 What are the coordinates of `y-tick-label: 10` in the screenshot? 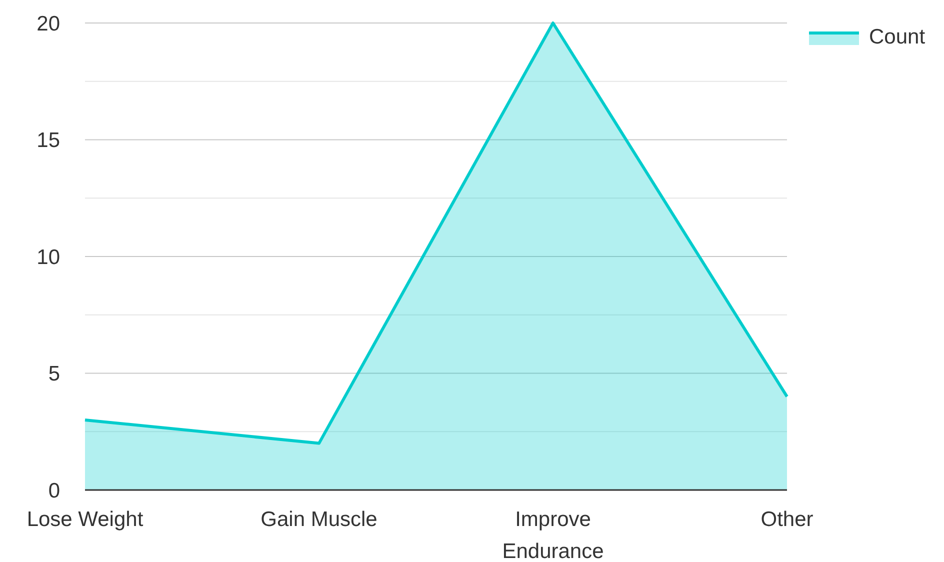 It's located at (48, 257).